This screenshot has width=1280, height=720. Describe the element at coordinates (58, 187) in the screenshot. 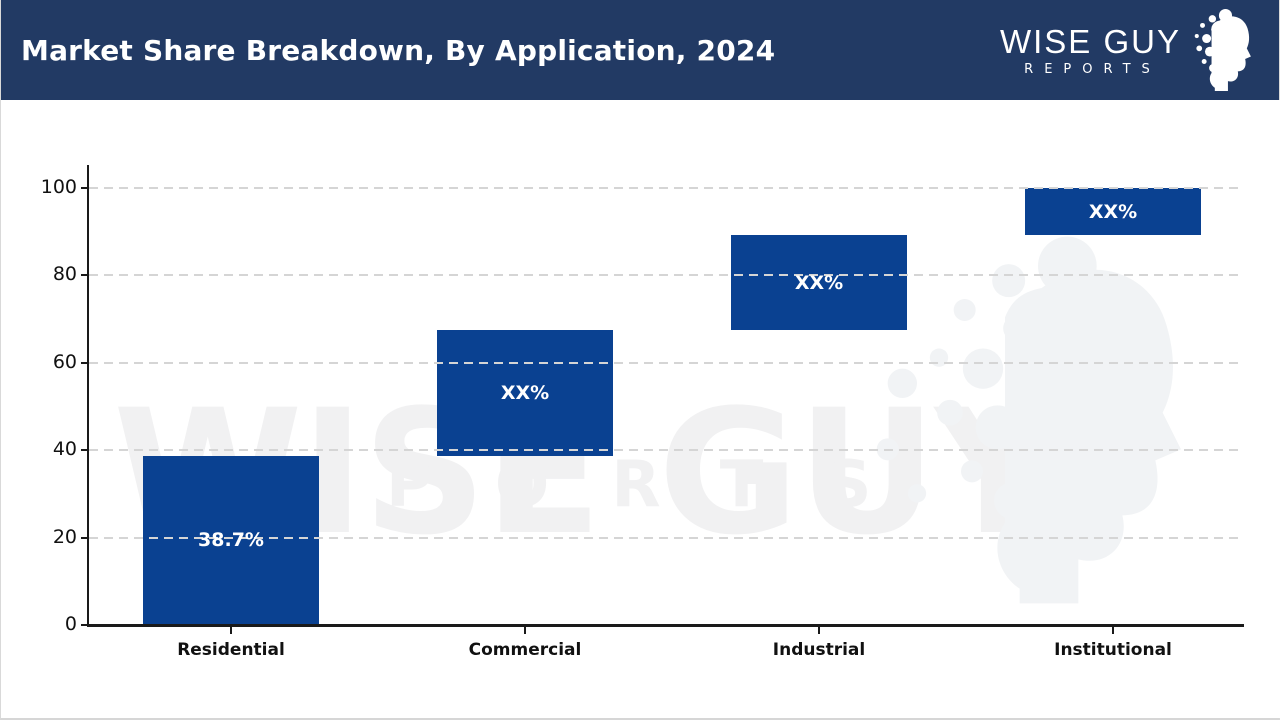

I see `y-axis-tick-label: 100` at that location.